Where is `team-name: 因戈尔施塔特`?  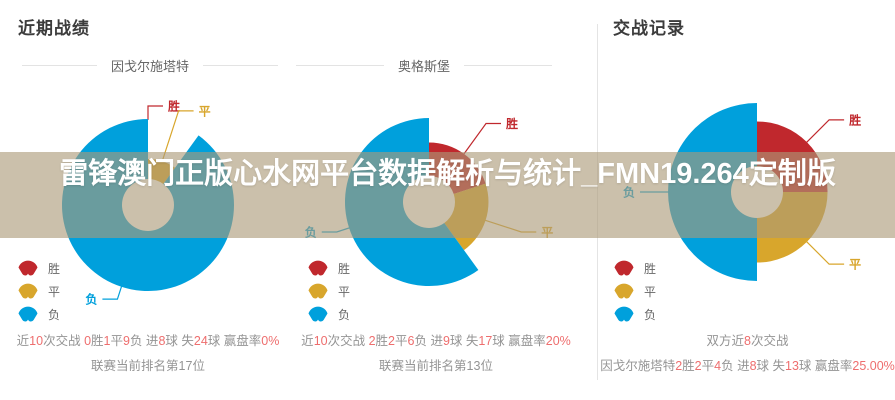
team-name: 因戈尔施塔特 is located at coordinates (150, 66).